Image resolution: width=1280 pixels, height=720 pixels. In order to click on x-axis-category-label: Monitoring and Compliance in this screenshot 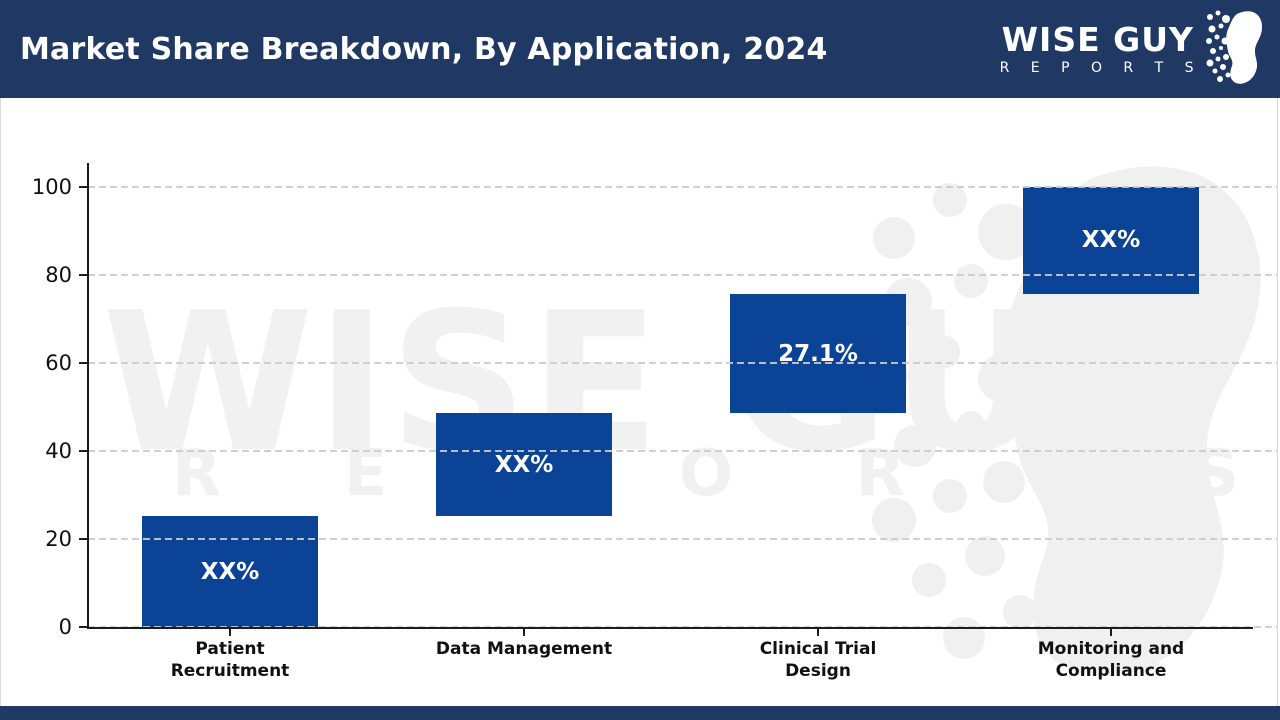, I will do `click(1111, 660)`.